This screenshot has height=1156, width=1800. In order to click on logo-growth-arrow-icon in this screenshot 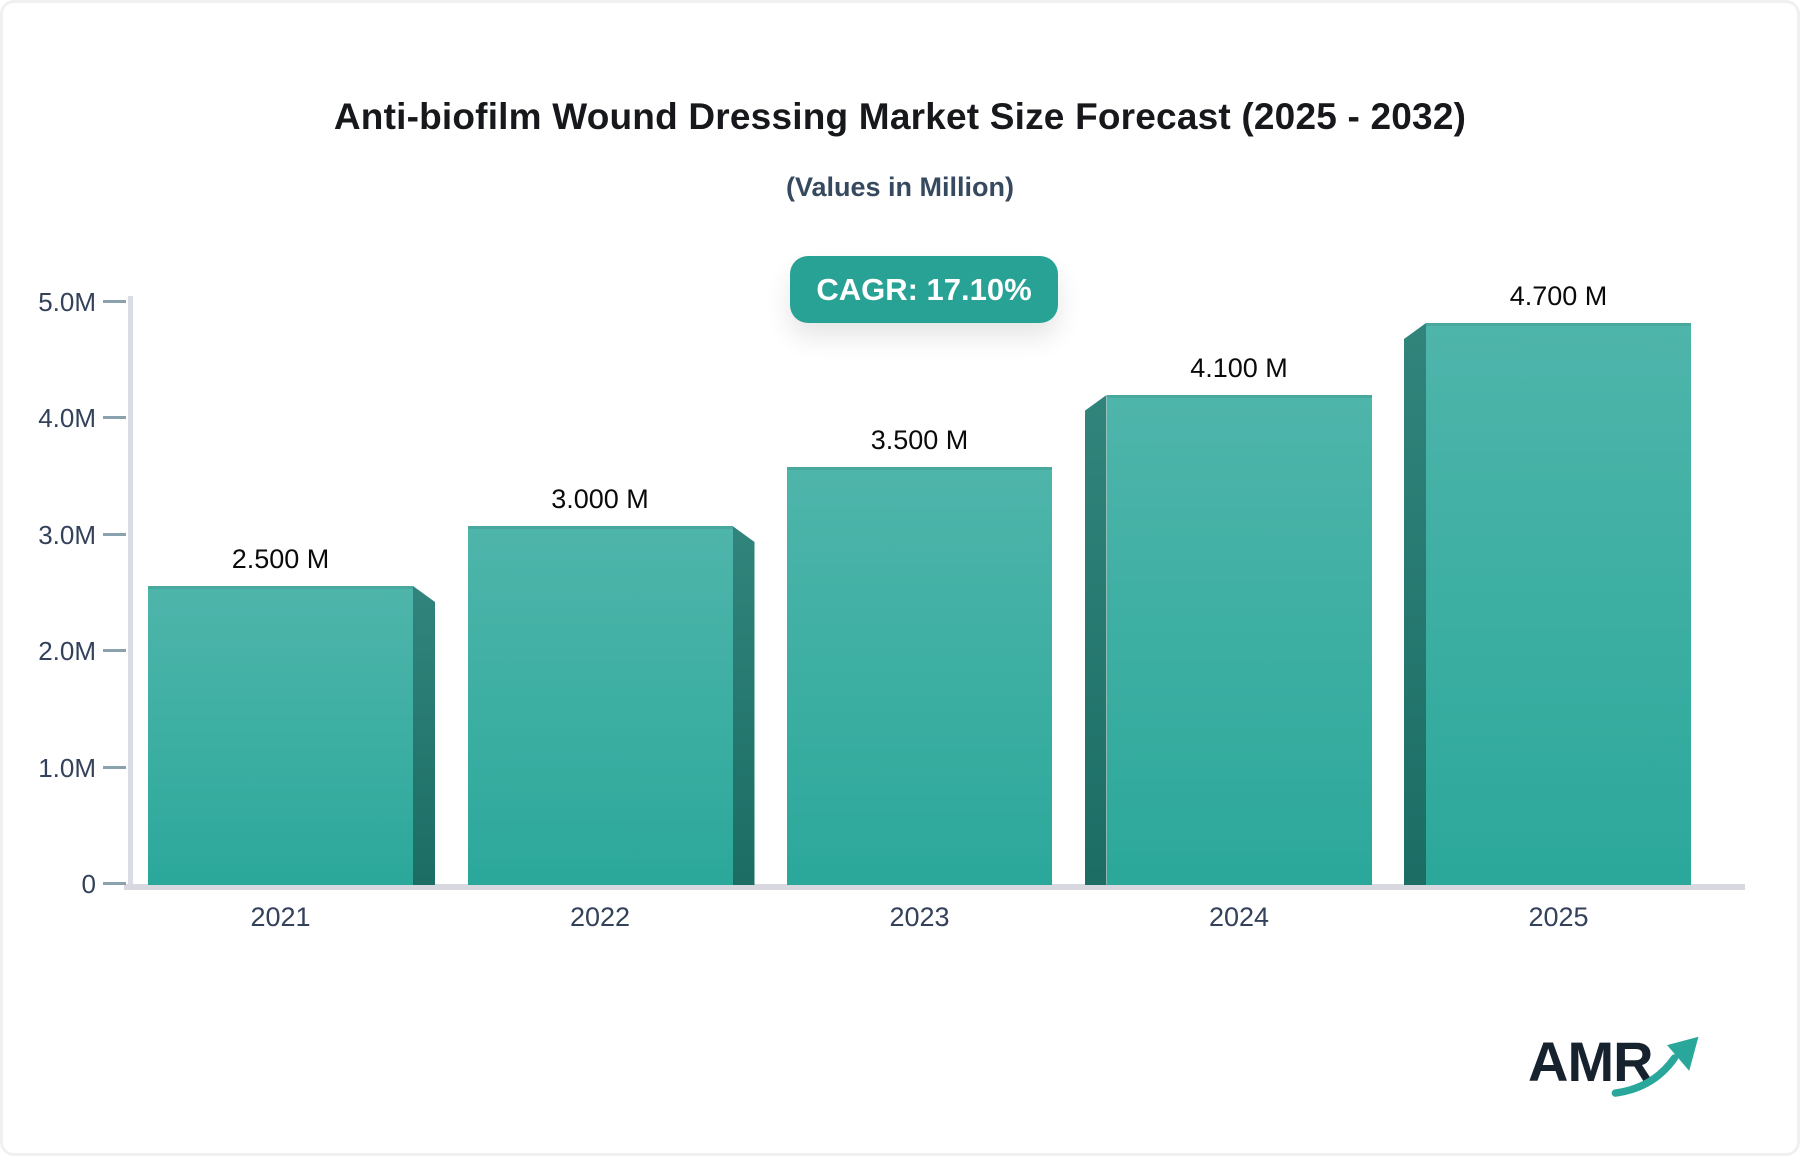, I will do `click(1655, 1066)`.